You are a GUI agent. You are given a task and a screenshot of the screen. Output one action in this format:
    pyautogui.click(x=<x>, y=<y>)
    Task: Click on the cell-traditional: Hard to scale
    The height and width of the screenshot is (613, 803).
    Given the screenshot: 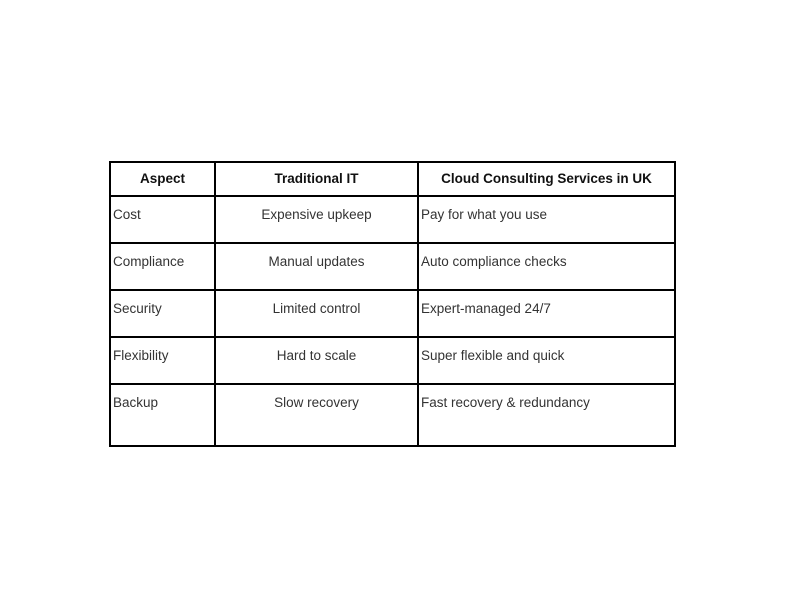 What is the action you would take?
    pyautogui.click(x=316, y=360)
    